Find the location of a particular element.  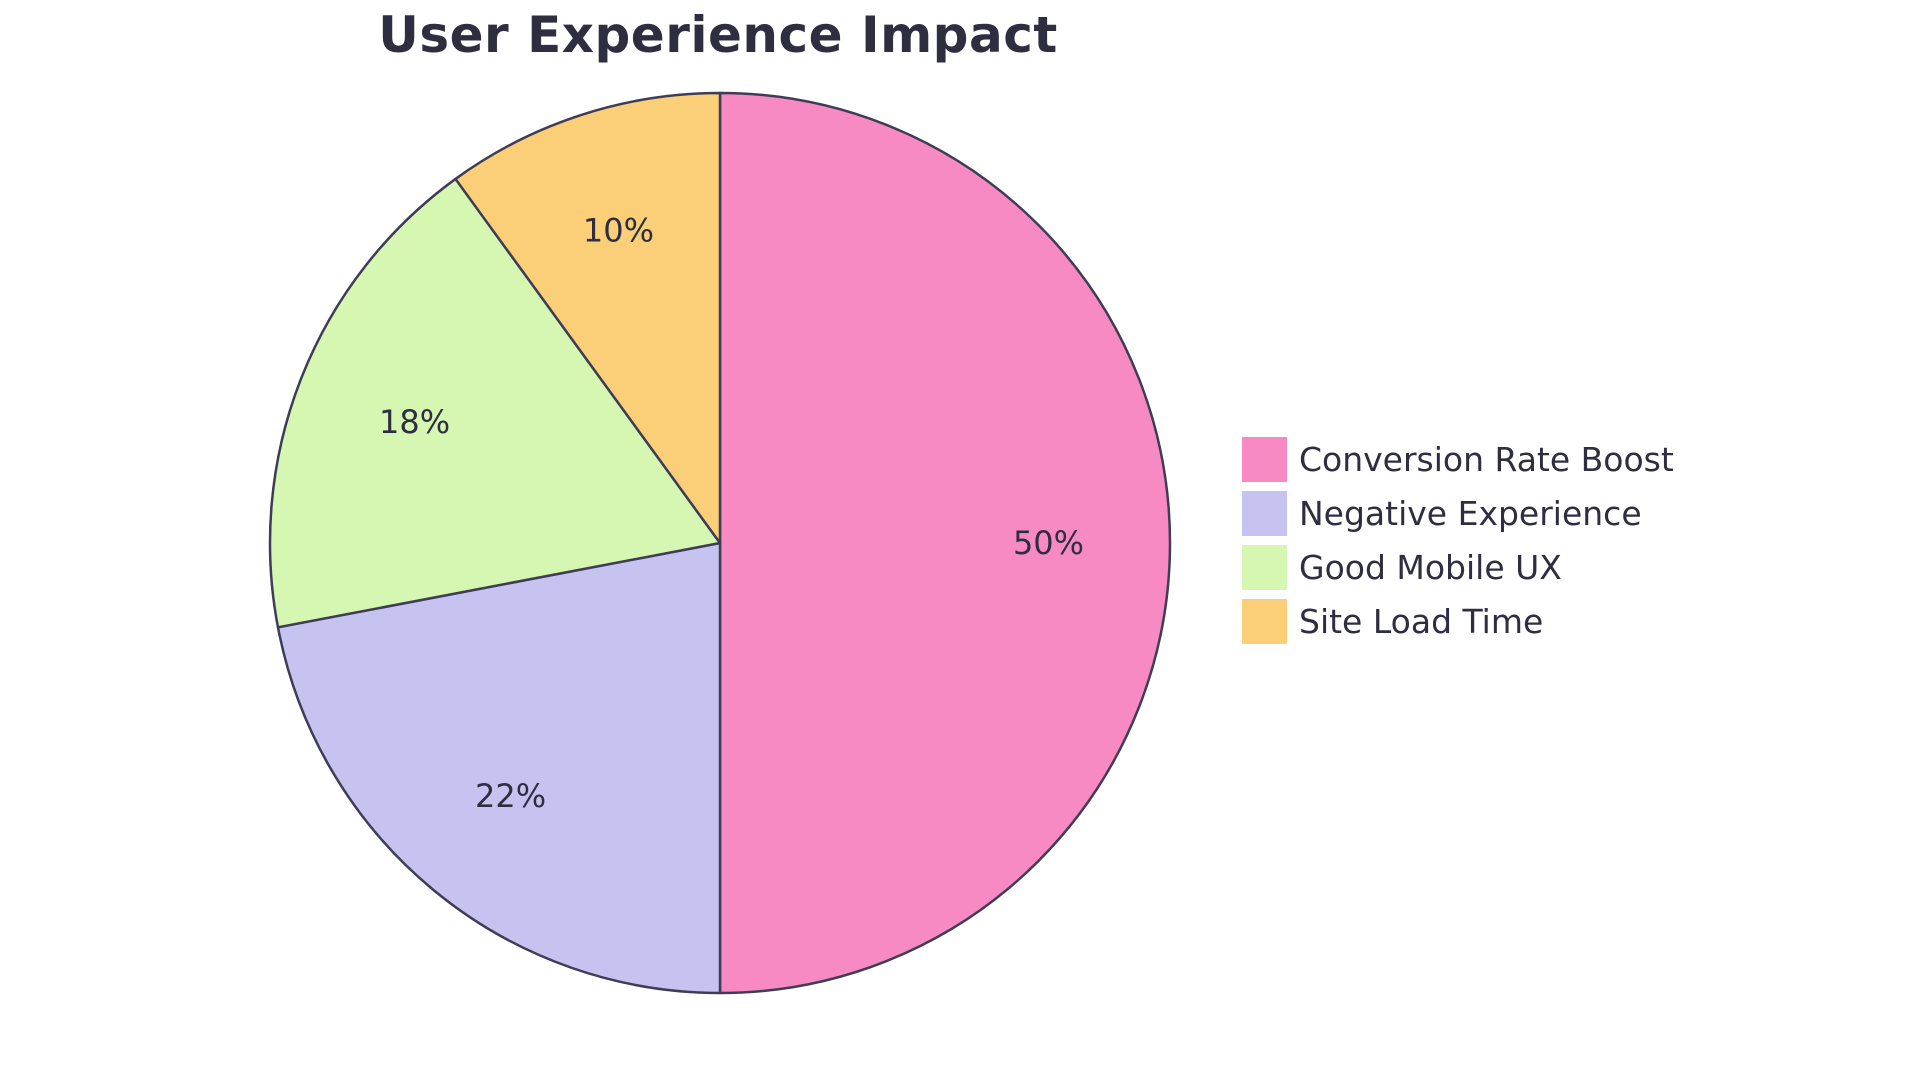

pie-slice-good-mobile-ux is located at coordinates (495, 403).